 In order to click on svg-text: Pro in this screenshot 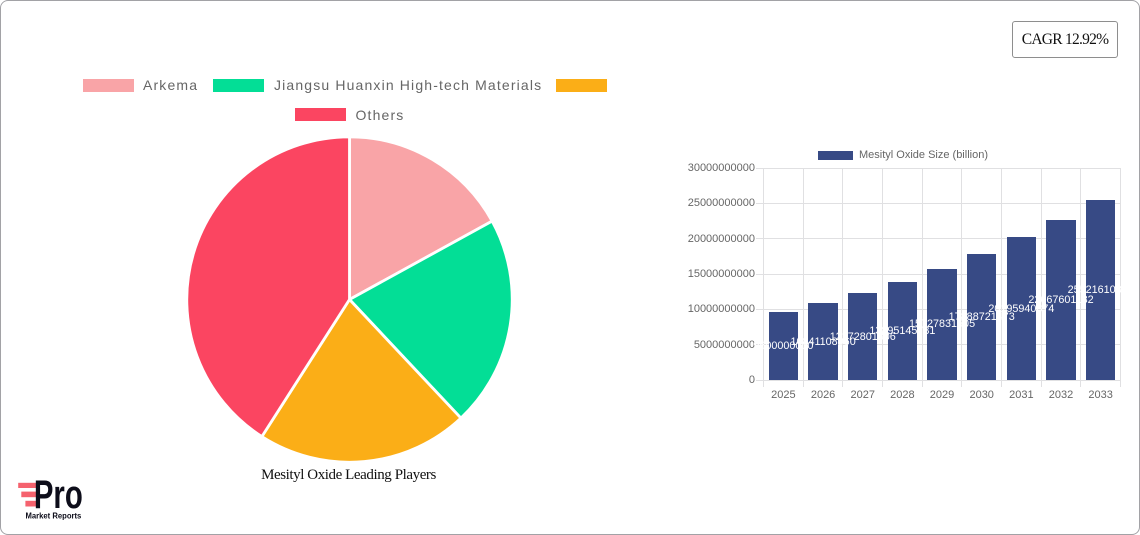, I will do `click(58, 495)`.